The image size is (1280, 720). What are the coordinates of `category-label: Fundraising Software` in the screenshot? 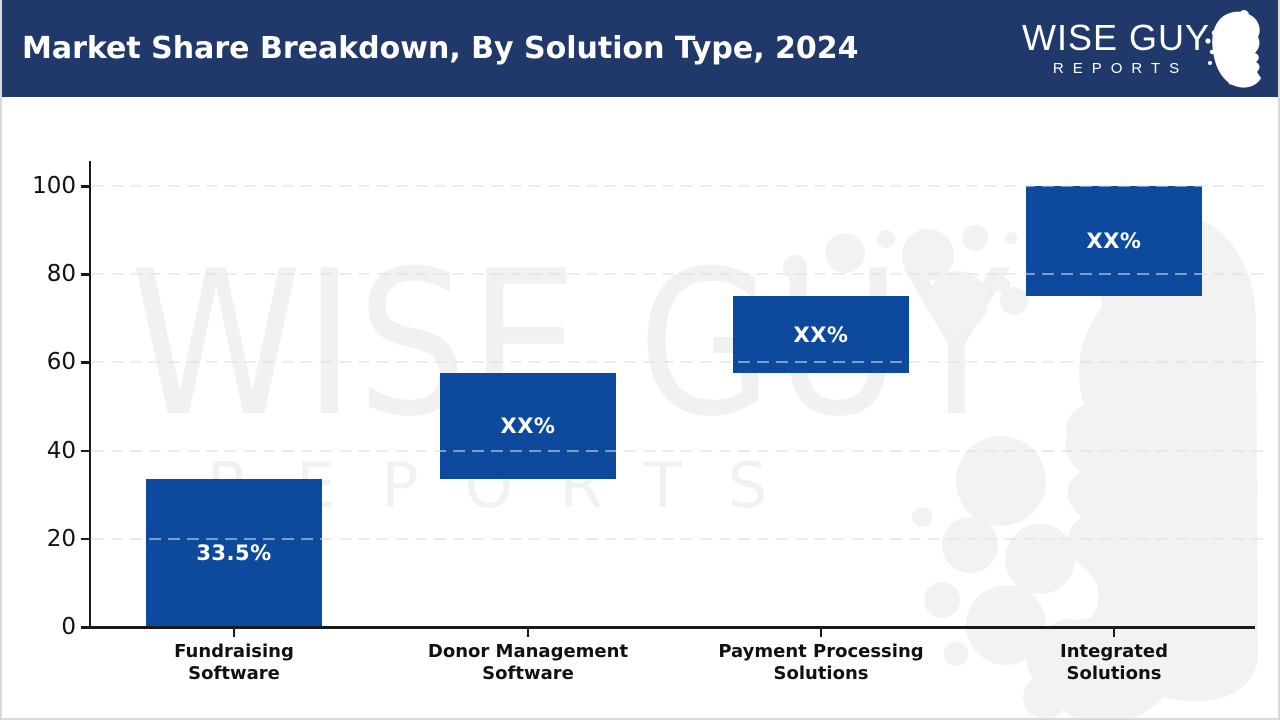 It's located at (234, 662).